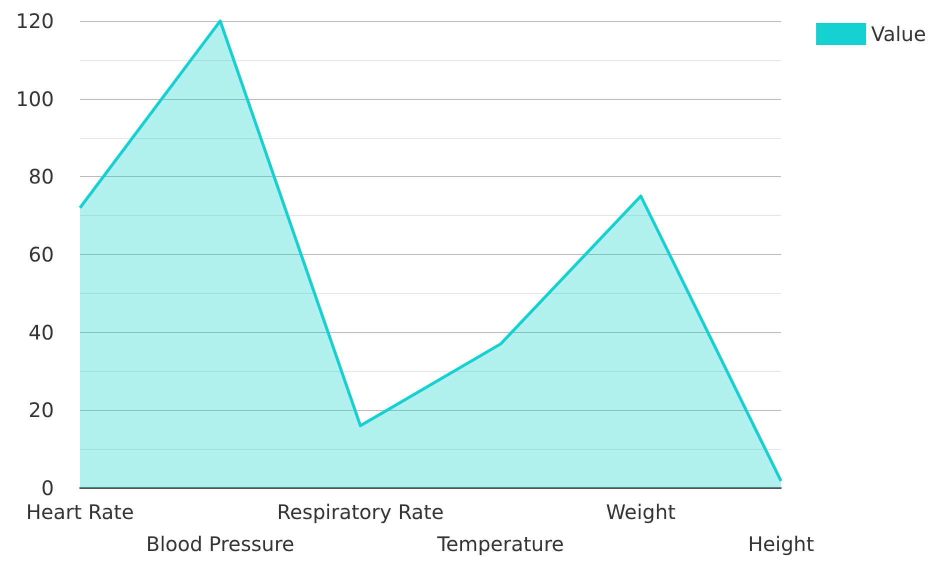 This screenshot has height=562, width=931. Describe the element at coordinates (360, 512) in the screenshot. I see `x-tick-label: Respiratory Rate` at that location.